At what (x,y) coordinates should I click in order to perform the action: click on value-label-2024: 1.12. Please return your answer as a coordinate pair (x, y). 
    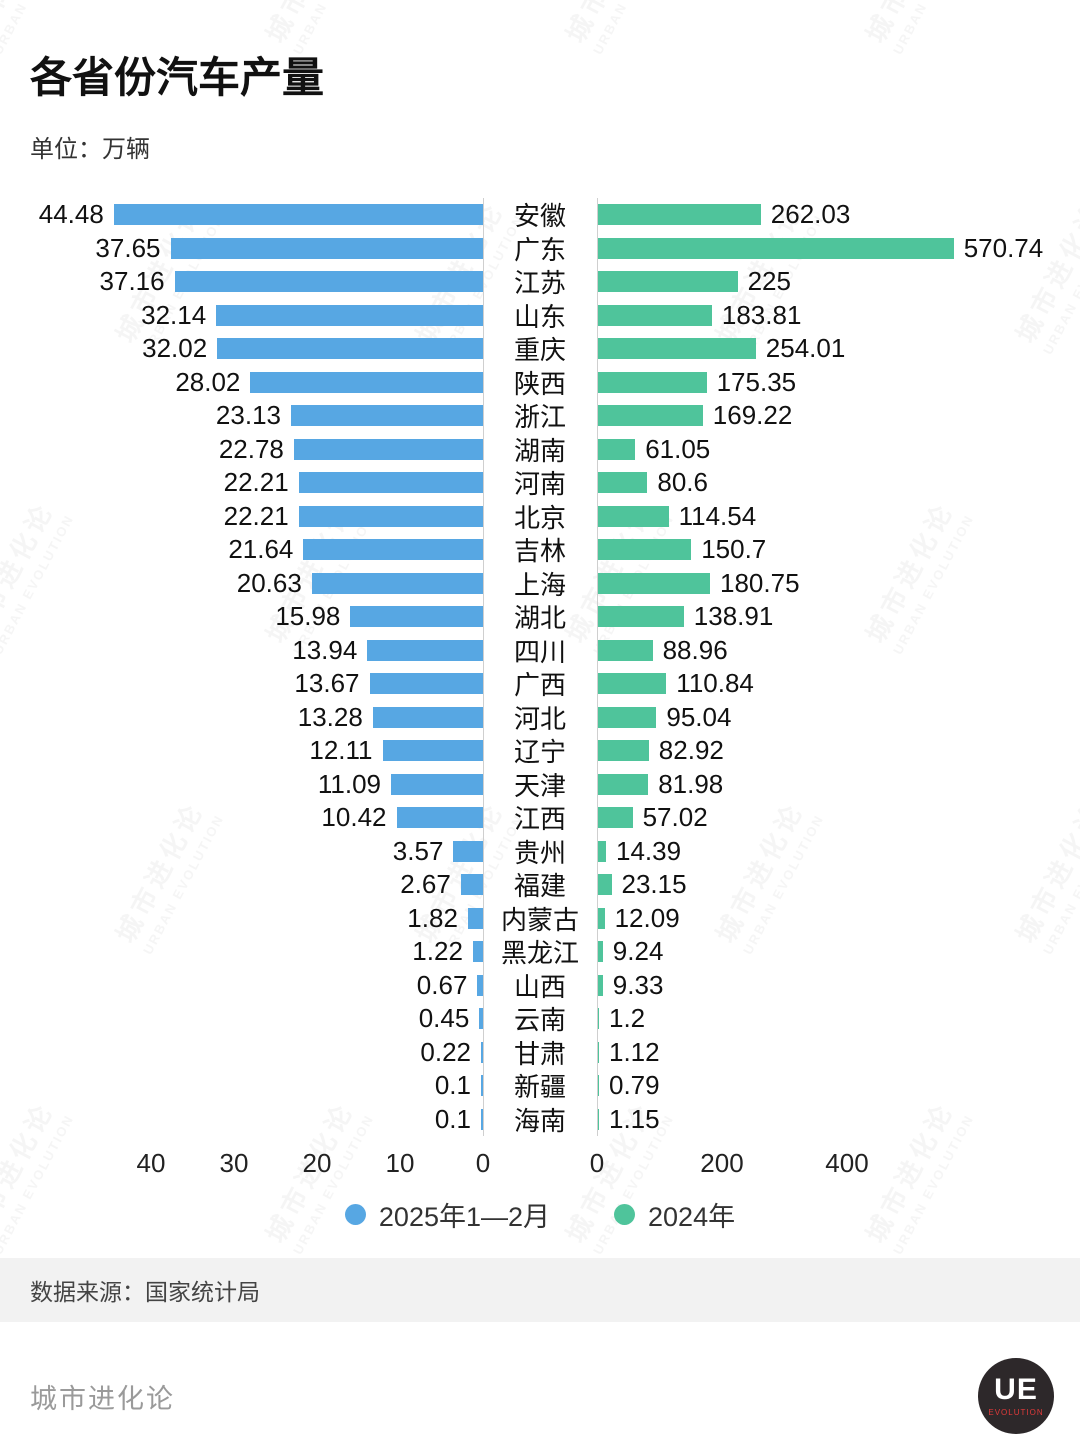
    Looking at the image, I should click on (634, 1051).